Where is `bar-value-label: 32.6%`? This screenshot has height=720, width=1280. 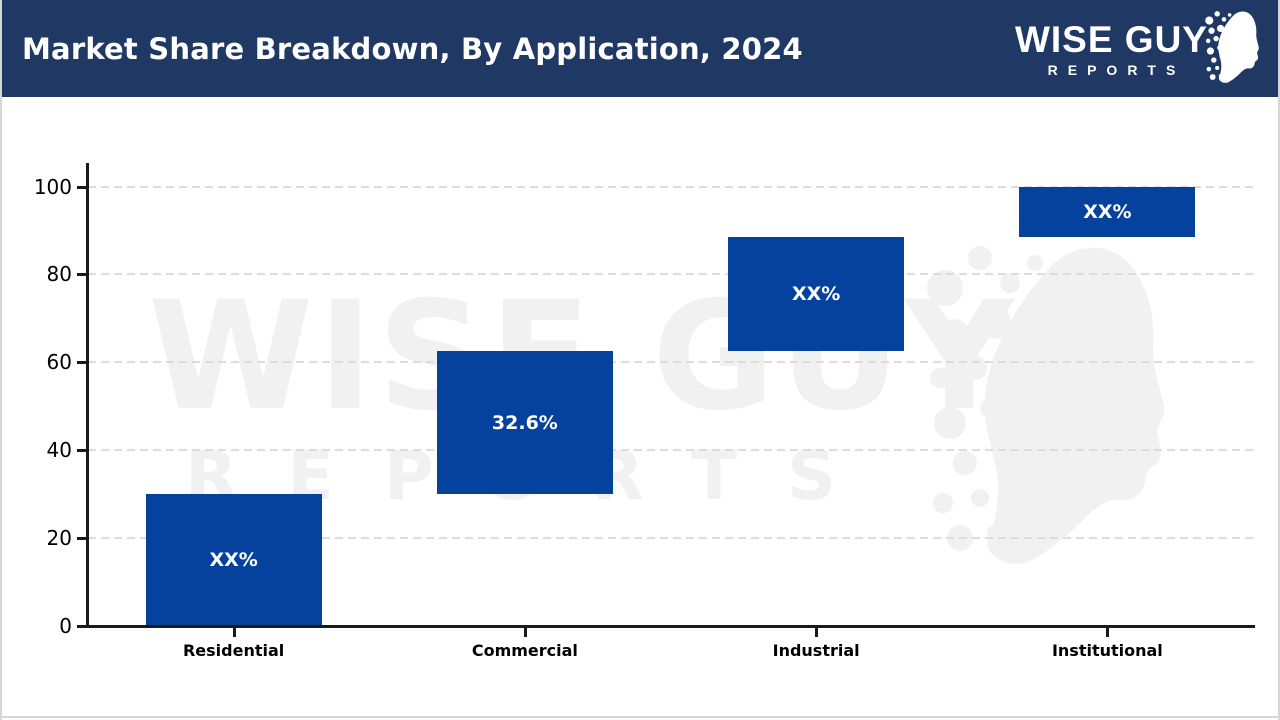
bar-value-label: 32.6% is located at coordinates (524, 422).